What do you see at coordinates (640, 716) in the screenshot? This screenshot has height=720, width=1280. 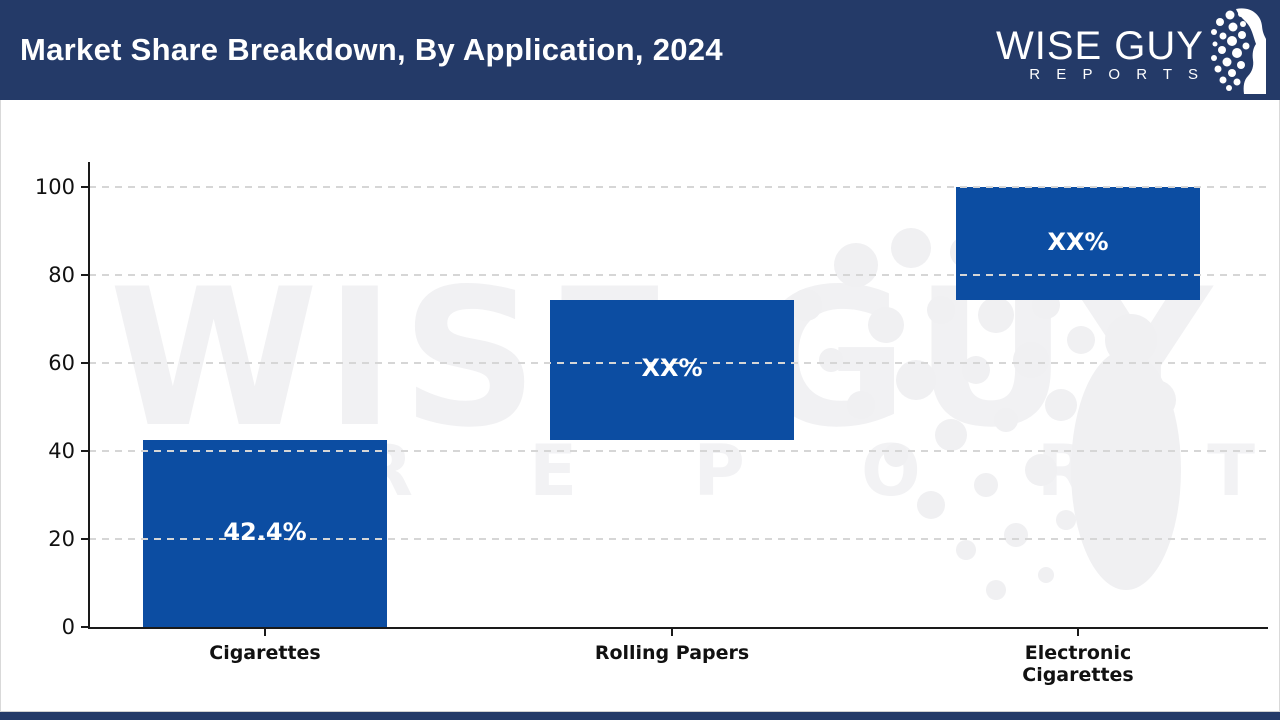 I see `footer-bar` at bounding box center [640, 716].